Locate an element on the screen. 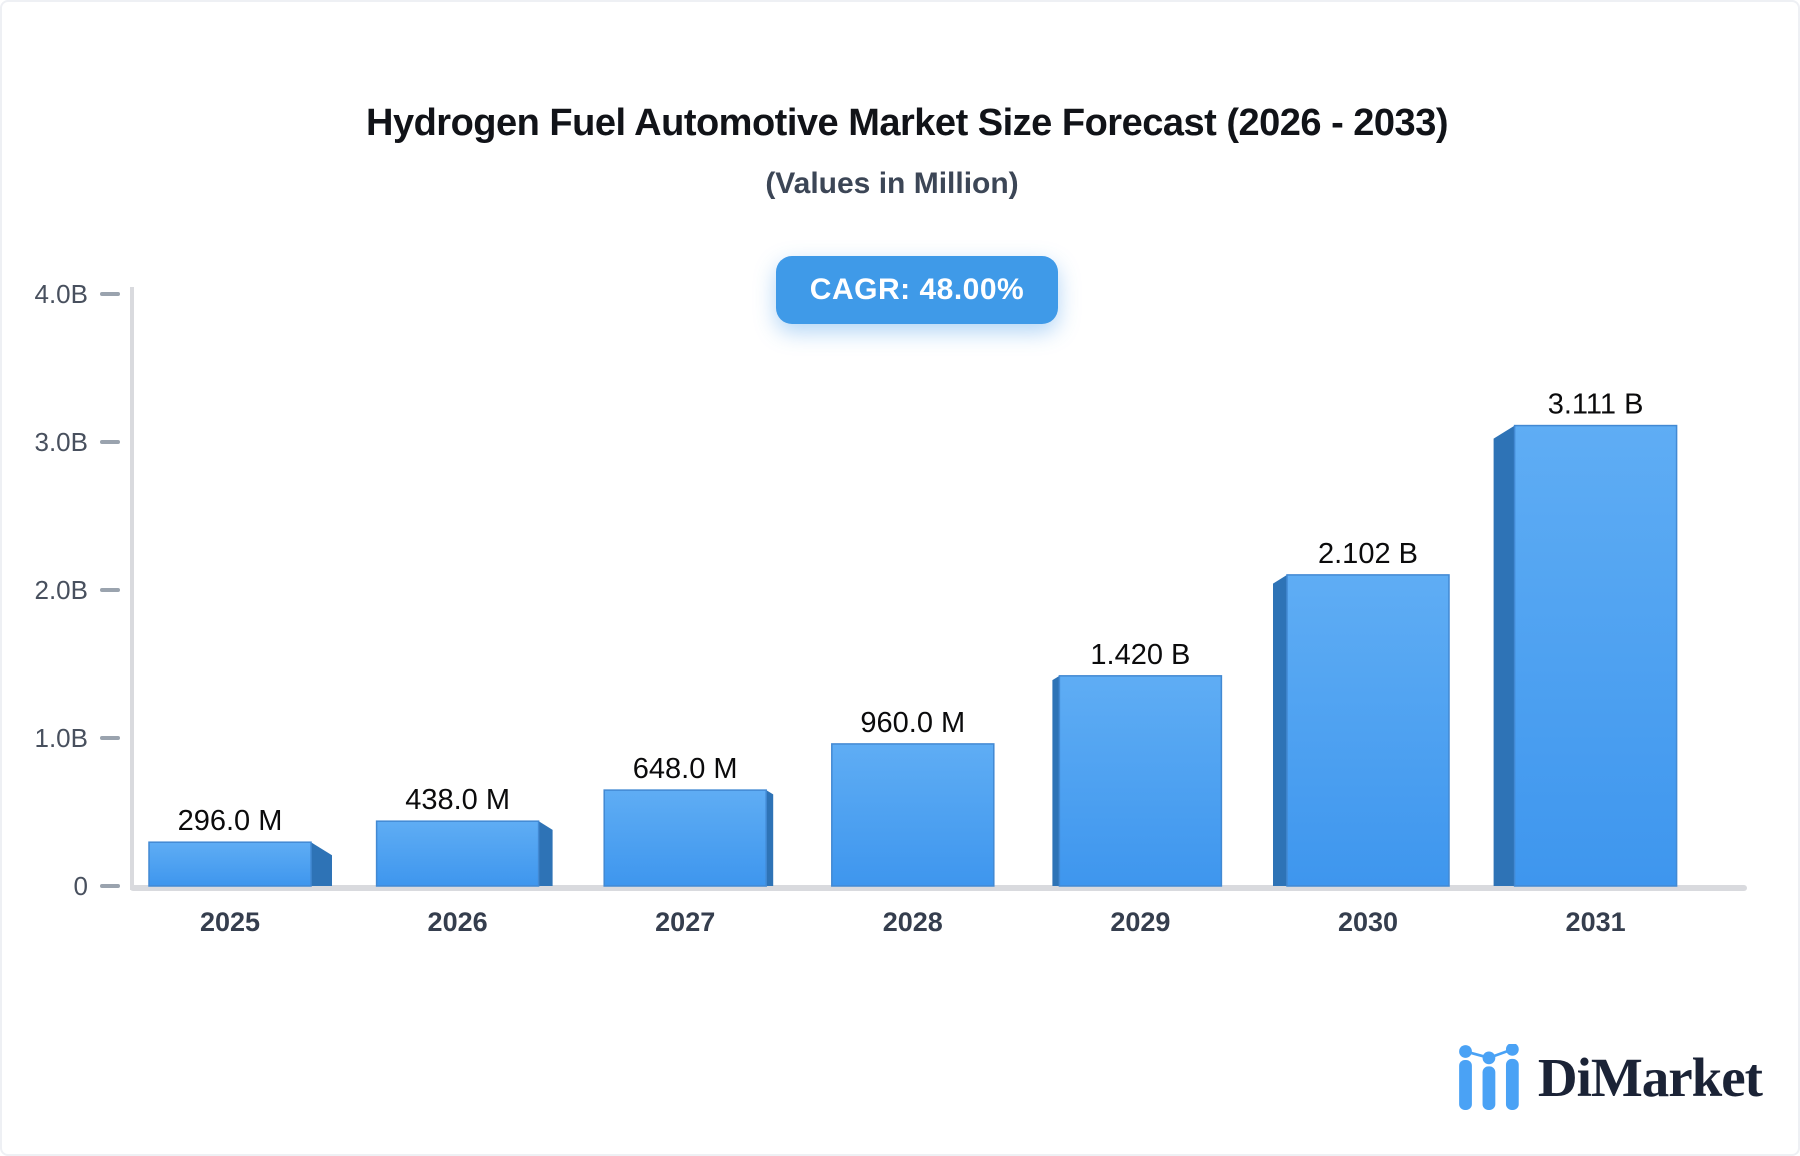  x-tick-label: 2029 is located at coordinates (1140, 922).